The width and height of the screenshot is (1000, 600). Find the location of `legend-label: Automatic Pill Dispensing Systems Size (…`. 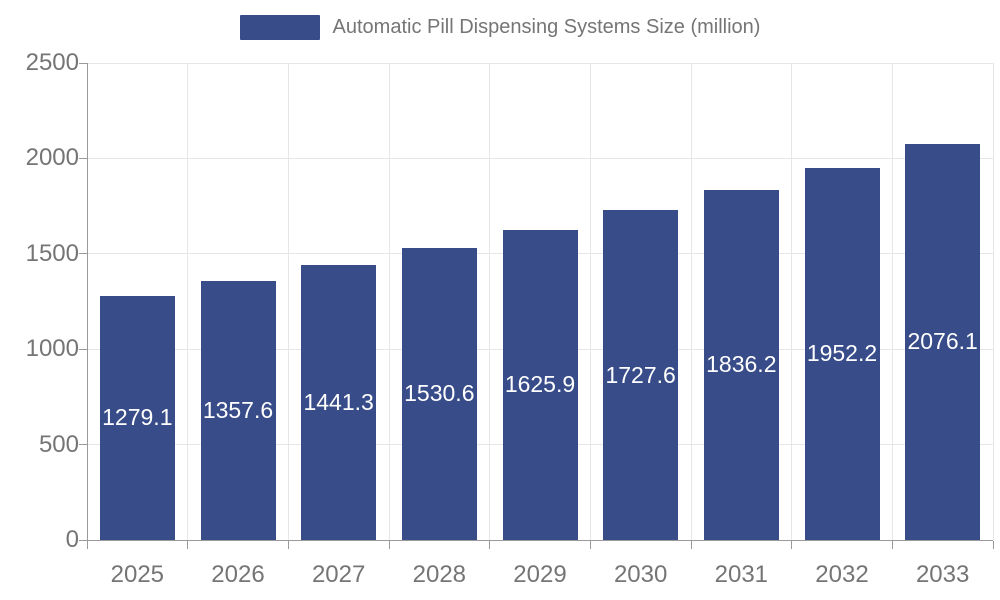

legend-label: Automatic Pill Dispensing Systems Size (… is located at coordinates (546, 27).